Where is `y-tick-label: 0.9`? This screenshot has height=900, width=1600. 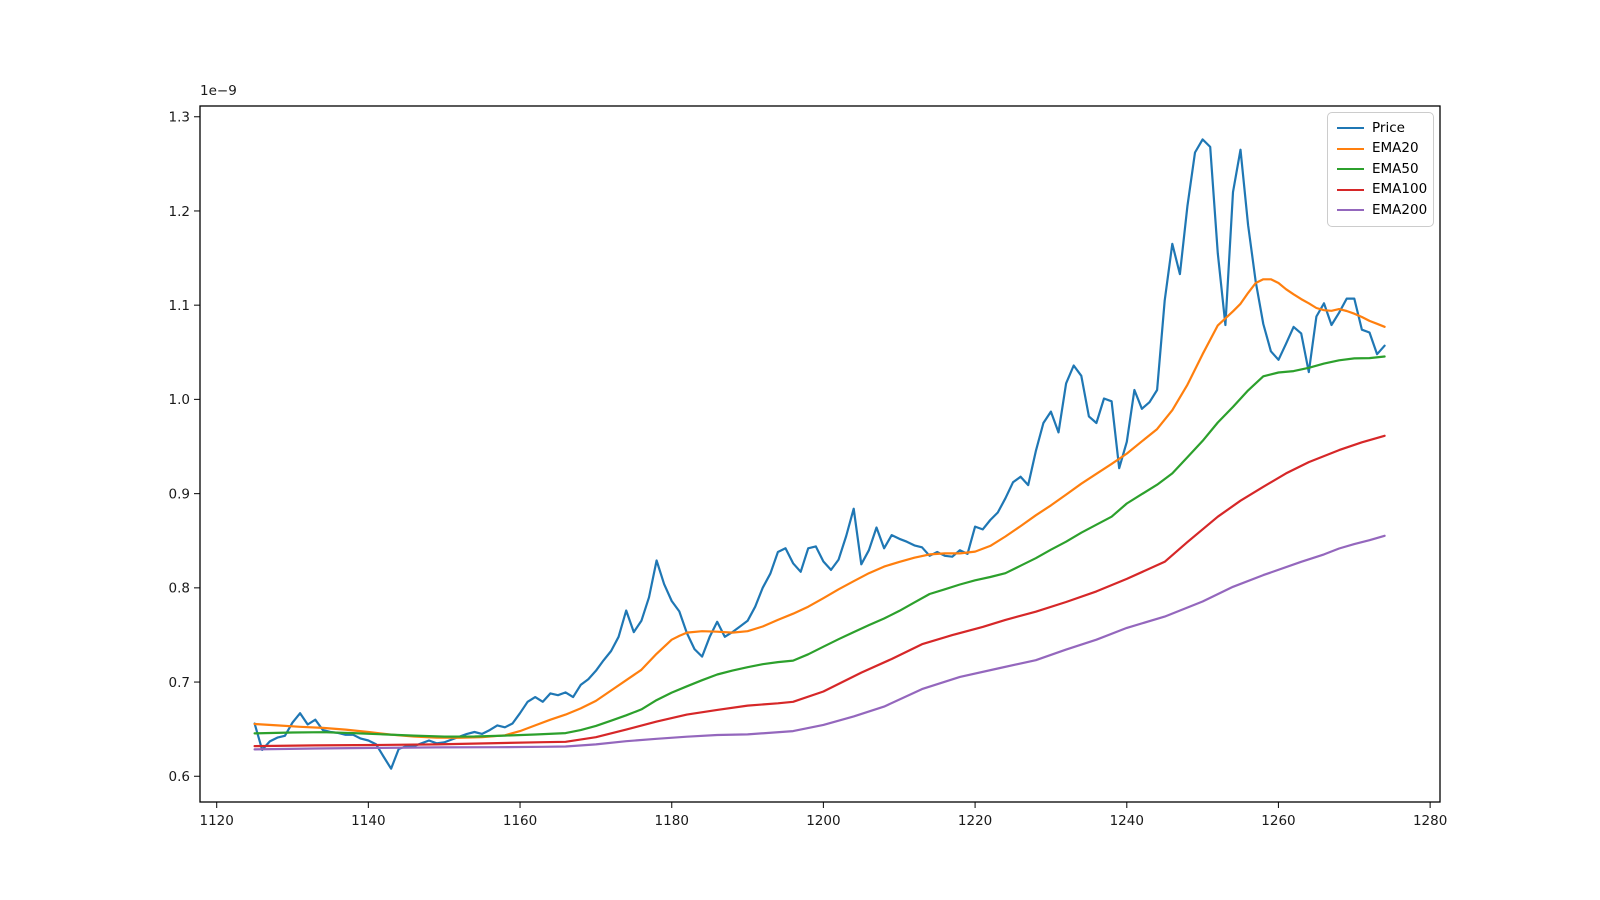
y-tick-label: 0.9 is located at coordinates (179, 494).